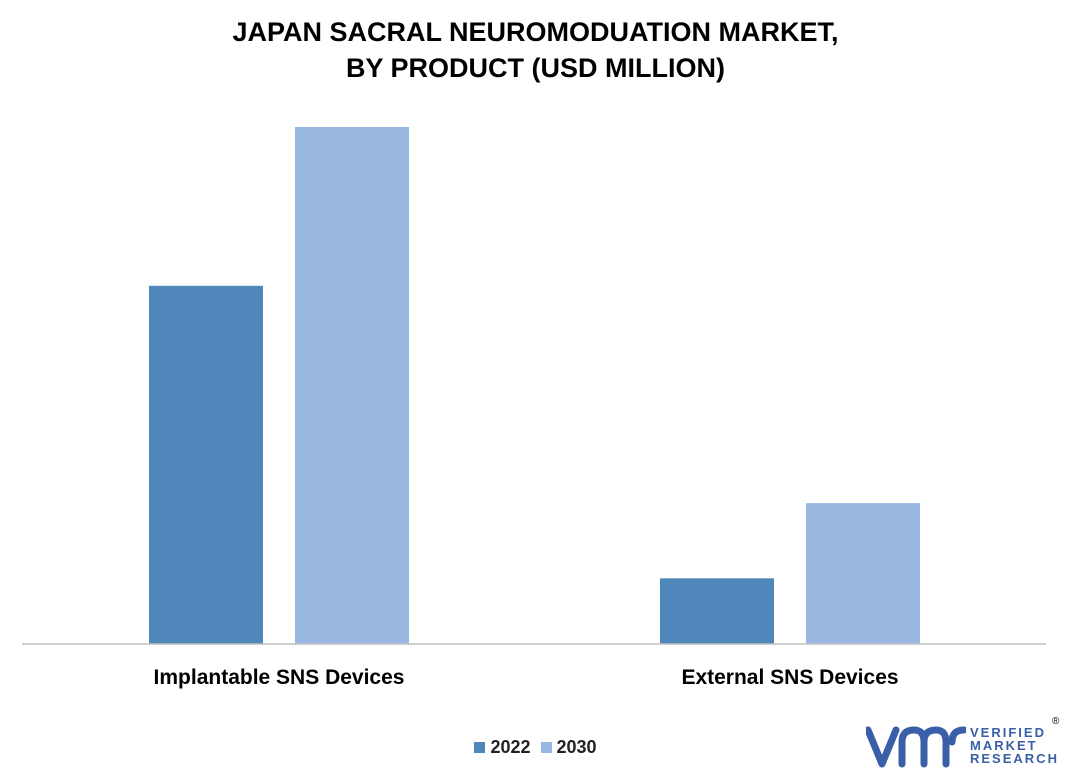 Image resolution: width=1071 pixels, height=782 pixels. Describe the element at coordinates (206, 464) in the screenshot. I see `bar-2022-implantable` at that location.